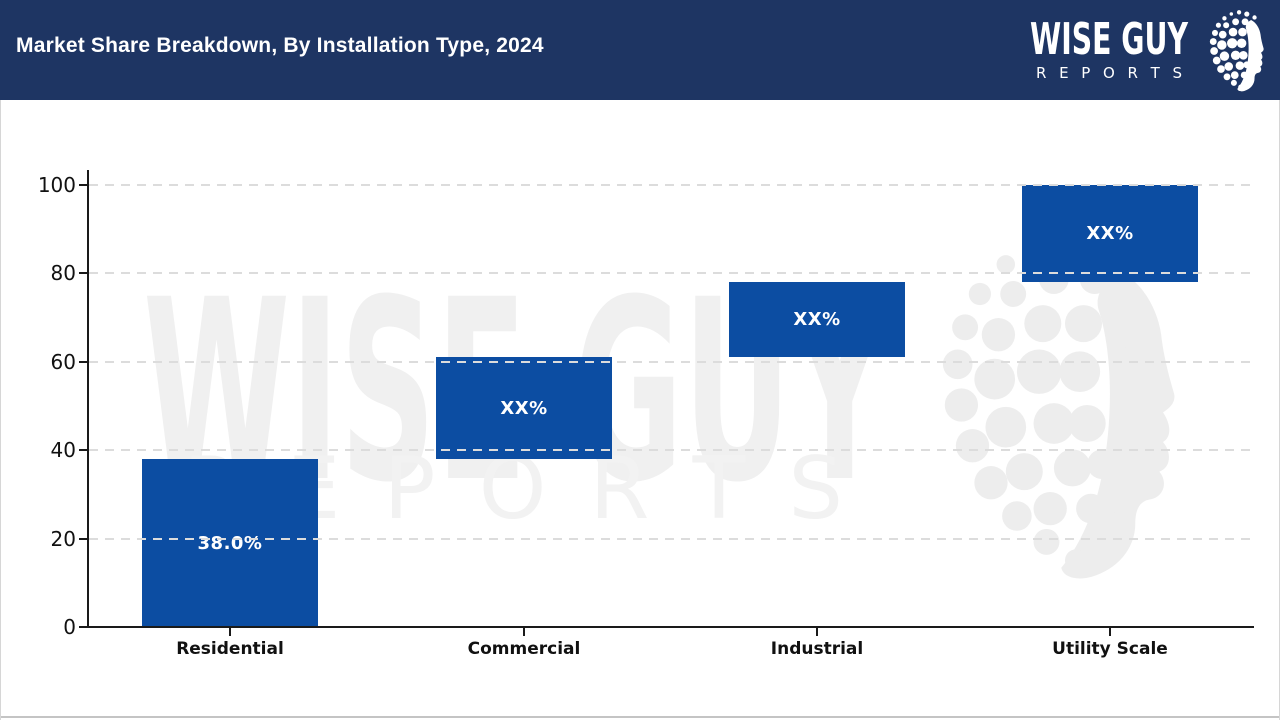 The width and height of the screenshot is (1280, 720). What do you see at coordinates (63, 273) in the screenshot?
I see `y-tick-label: 80` at bounding box center [63, 273].